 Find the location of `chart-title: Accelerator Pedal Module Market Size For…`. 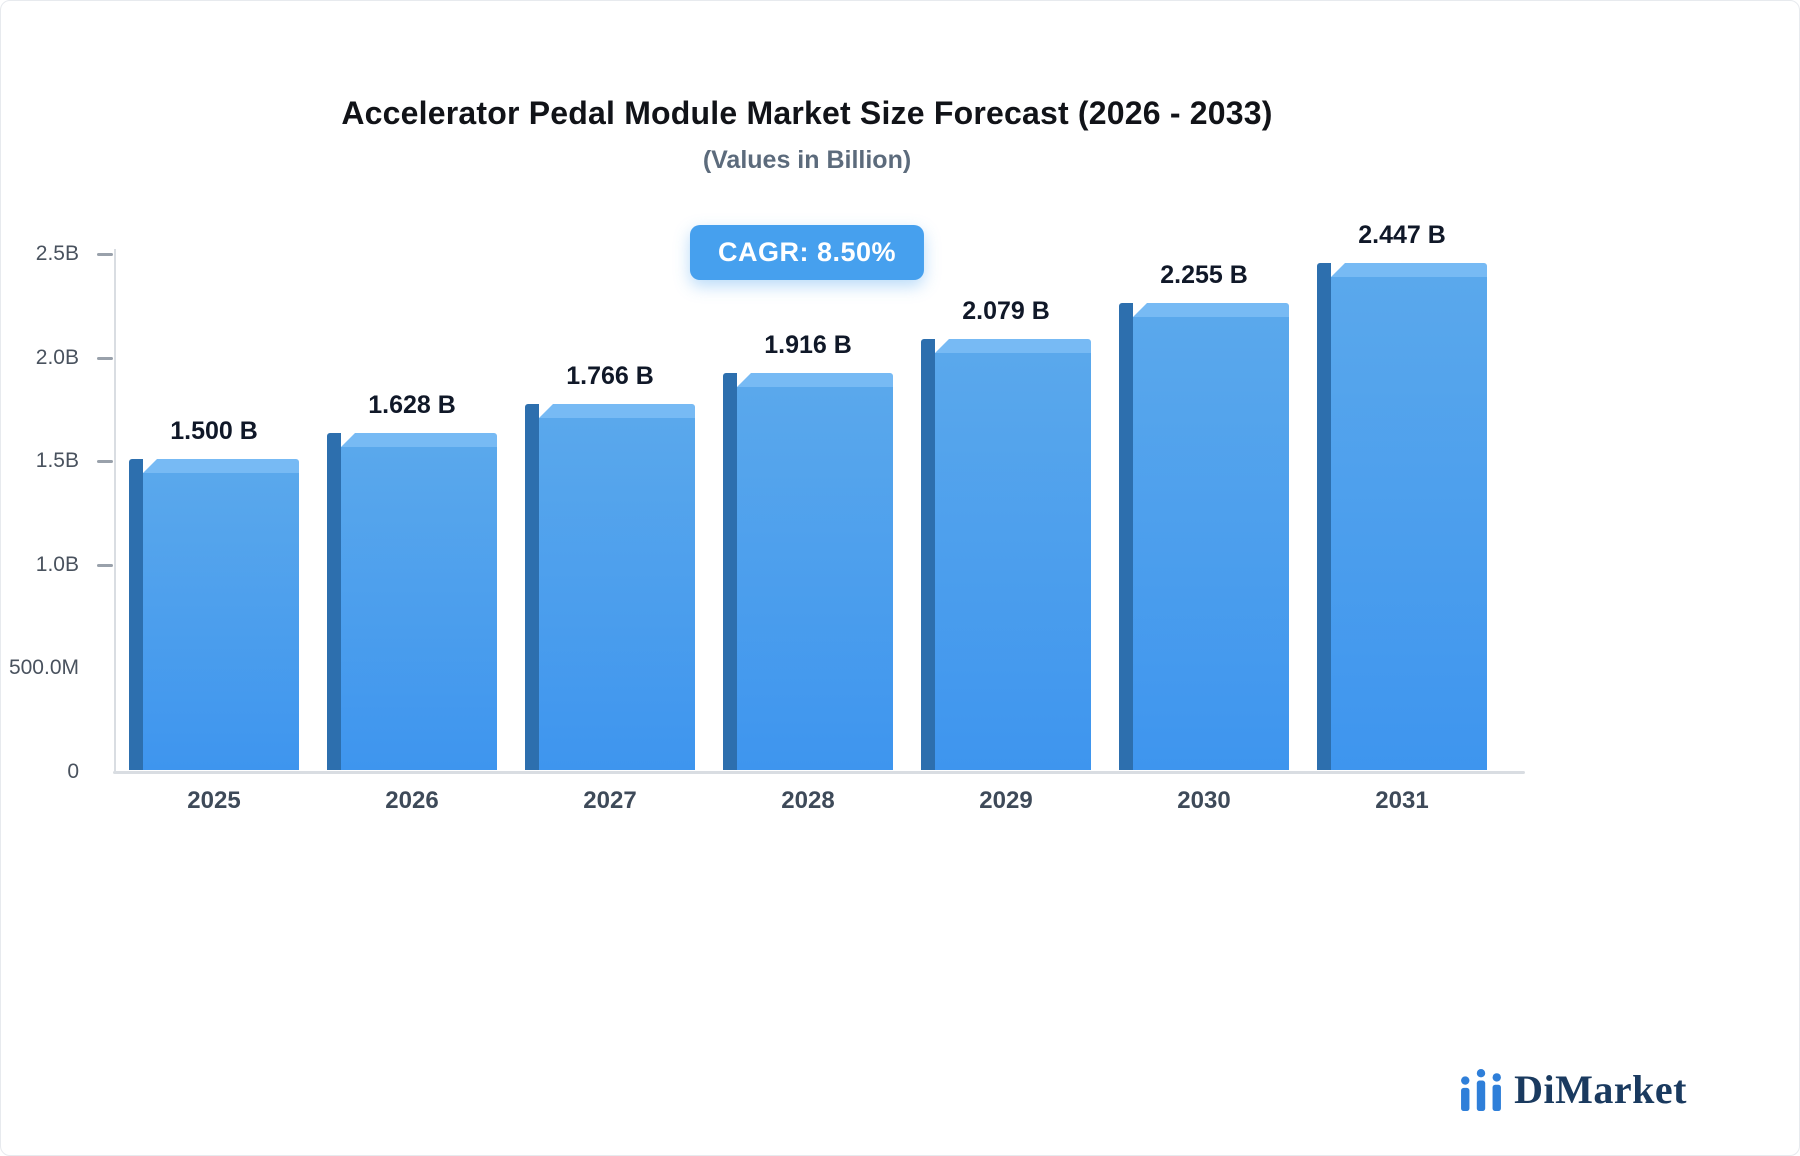

chart-title: Accelerator Pedal Module Market Size For… is located at coordinates (807, 113).